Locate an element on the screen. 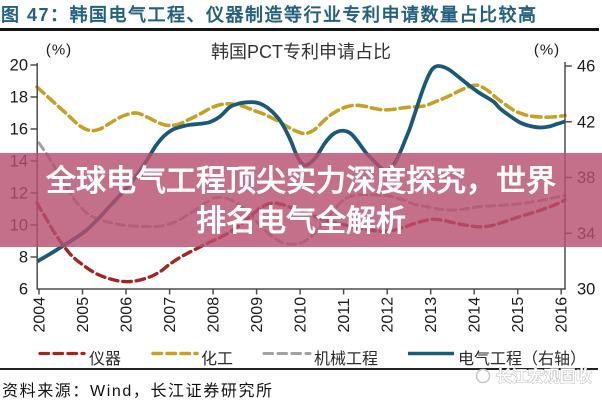  svg-text: 2016 is located at coordinates (562, 315).